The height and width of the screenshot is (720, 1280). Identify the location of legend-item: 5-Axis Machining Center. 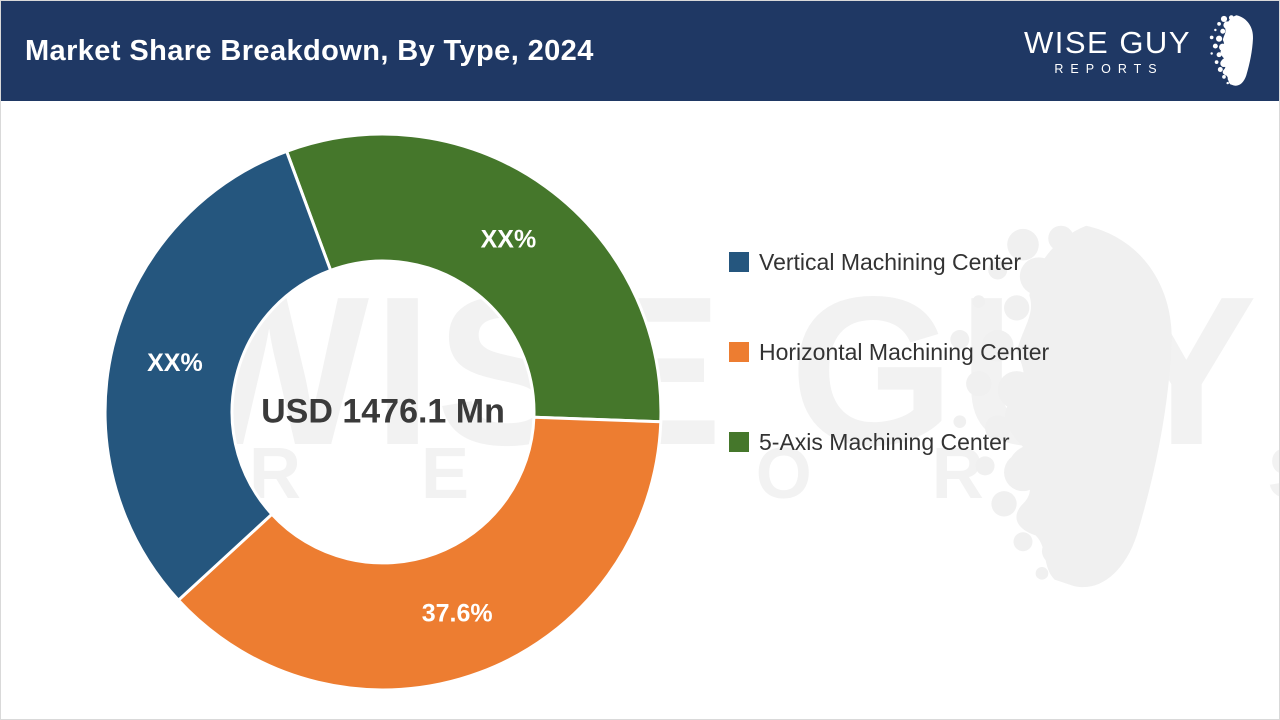
(889, 442).